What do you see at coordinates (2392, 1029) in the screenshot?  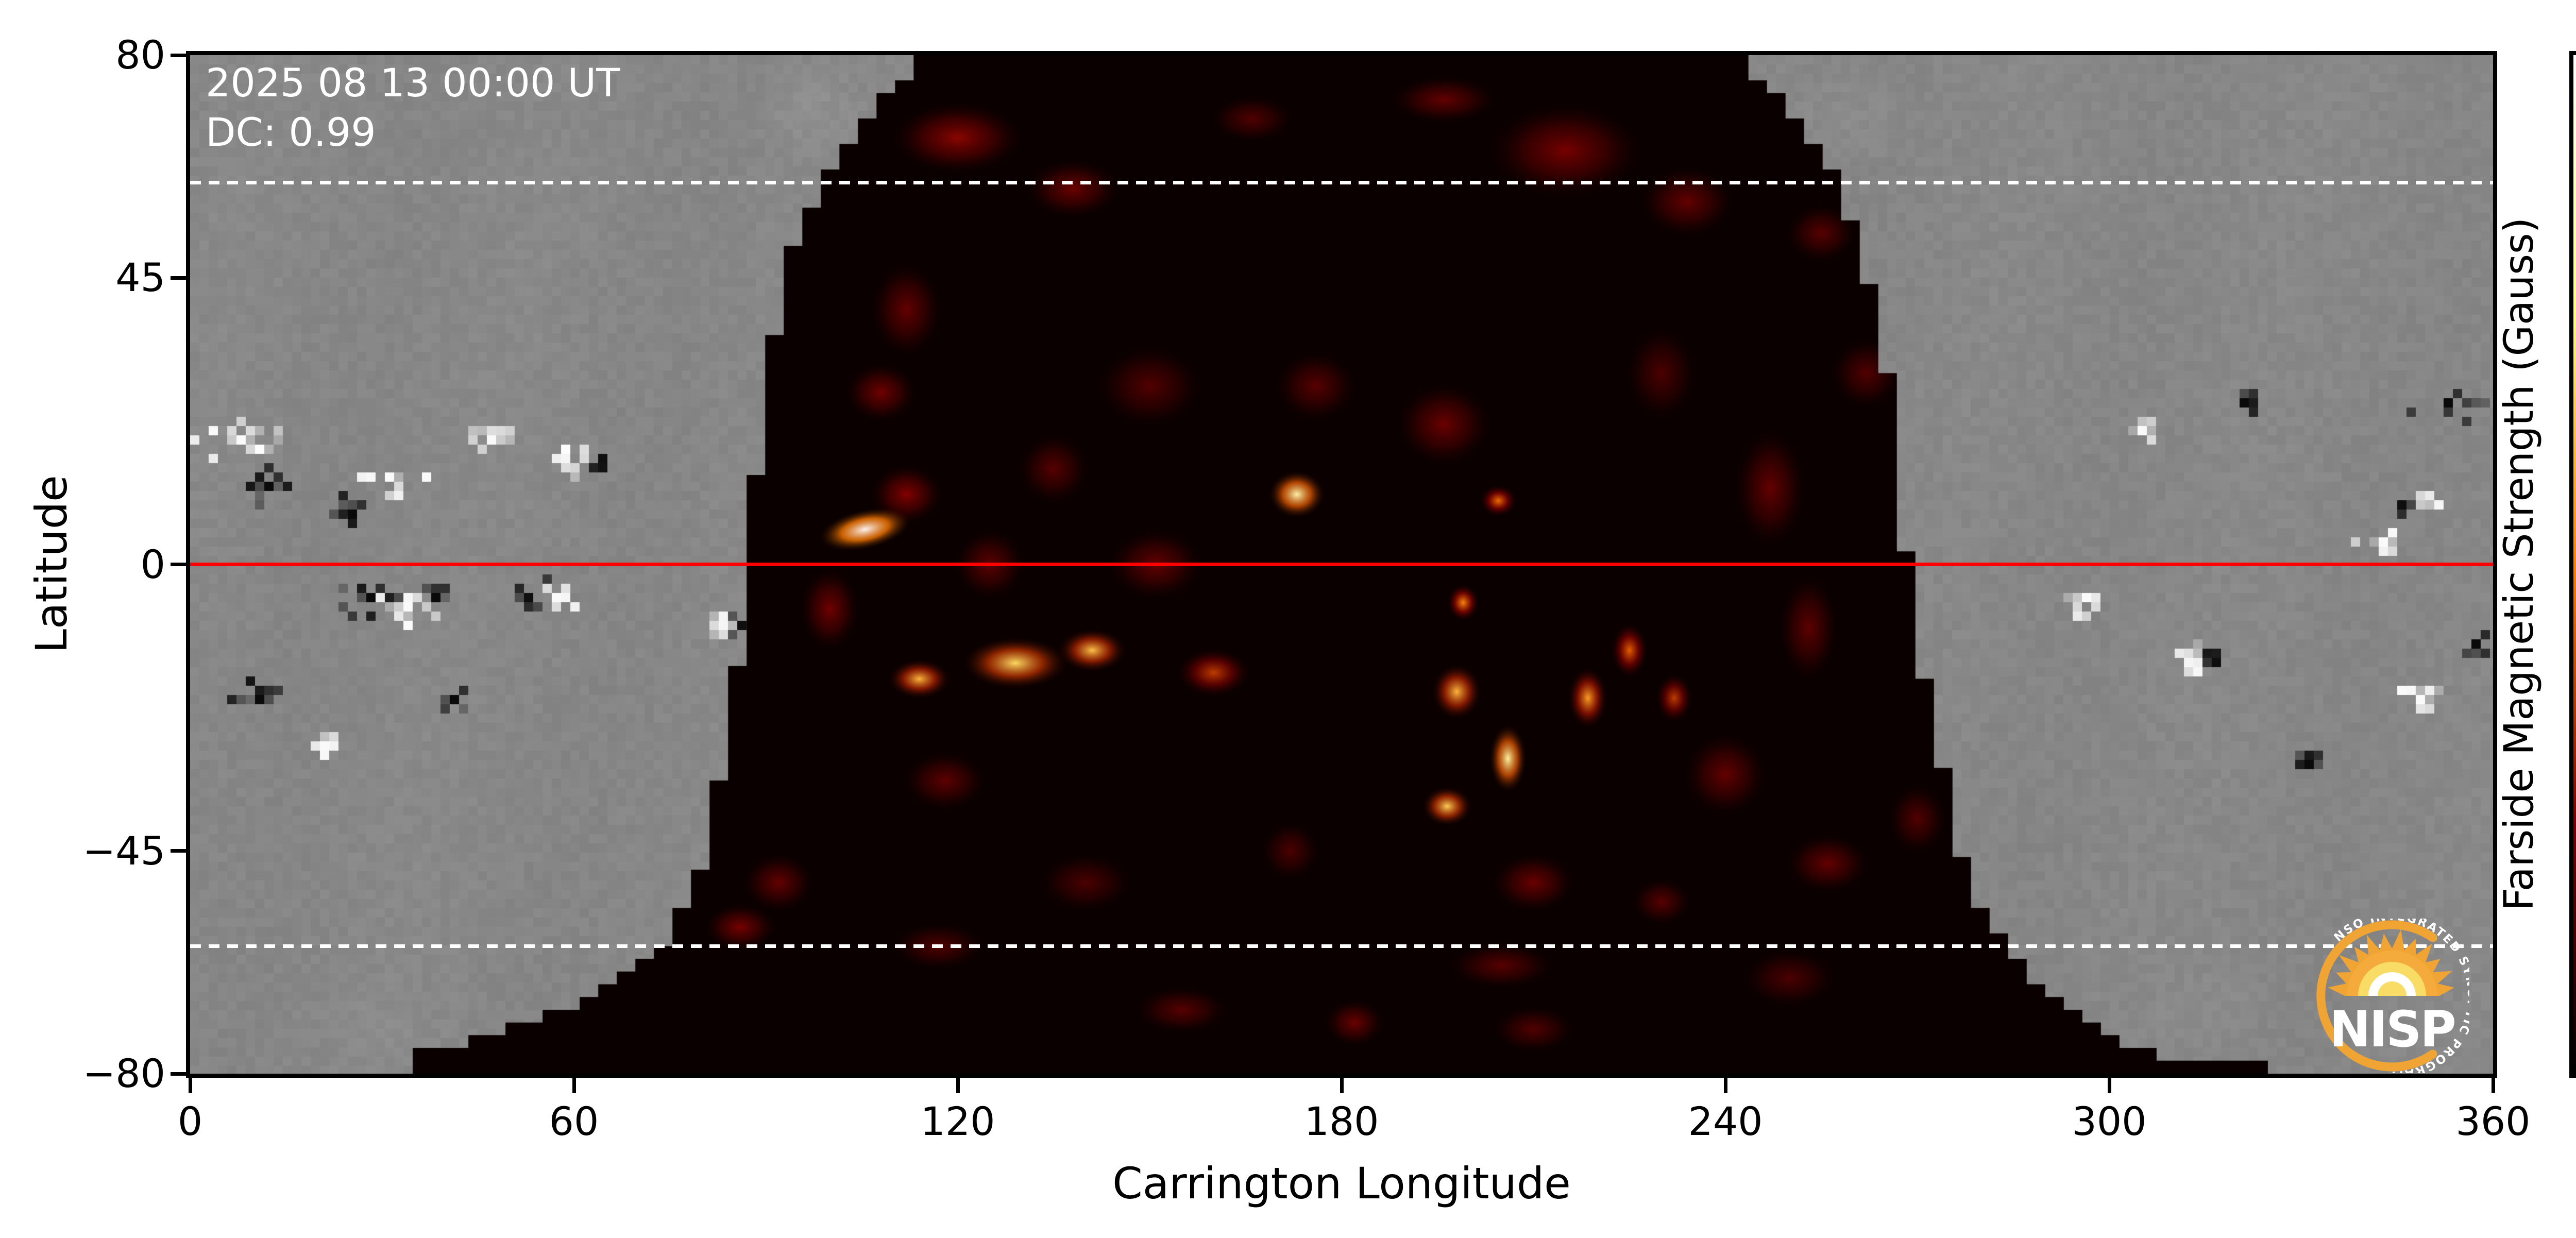 I see `logo-nisp-text: NISP` at bounding box center [2392, 1029].